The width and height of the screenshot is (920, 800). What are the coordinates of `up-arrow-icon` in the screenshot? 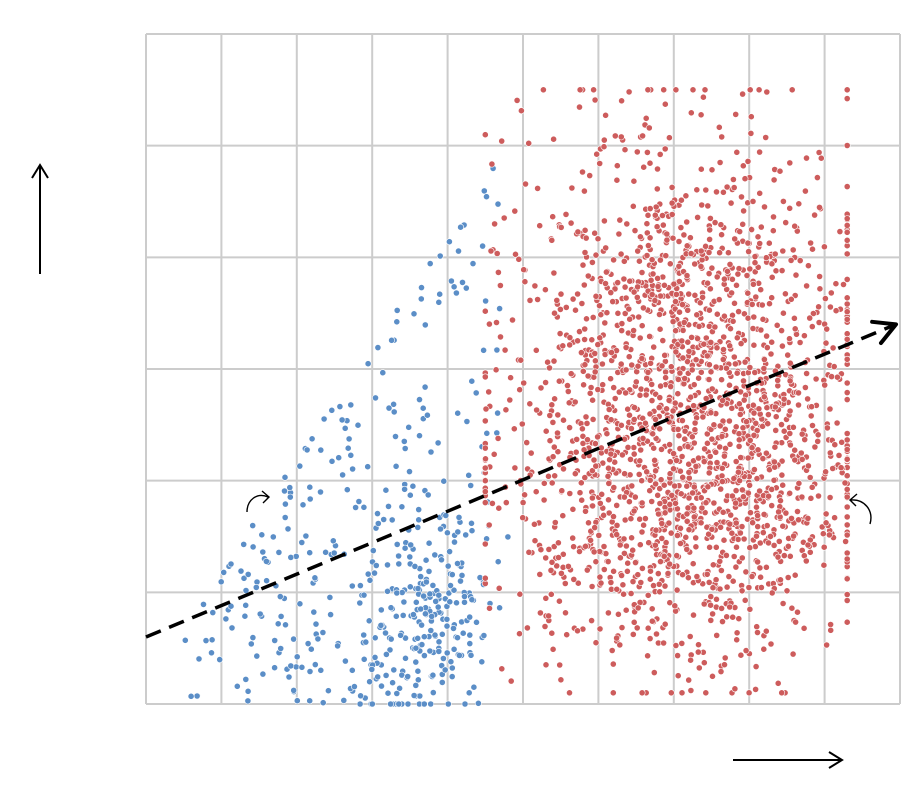 It's located at (40, 218).